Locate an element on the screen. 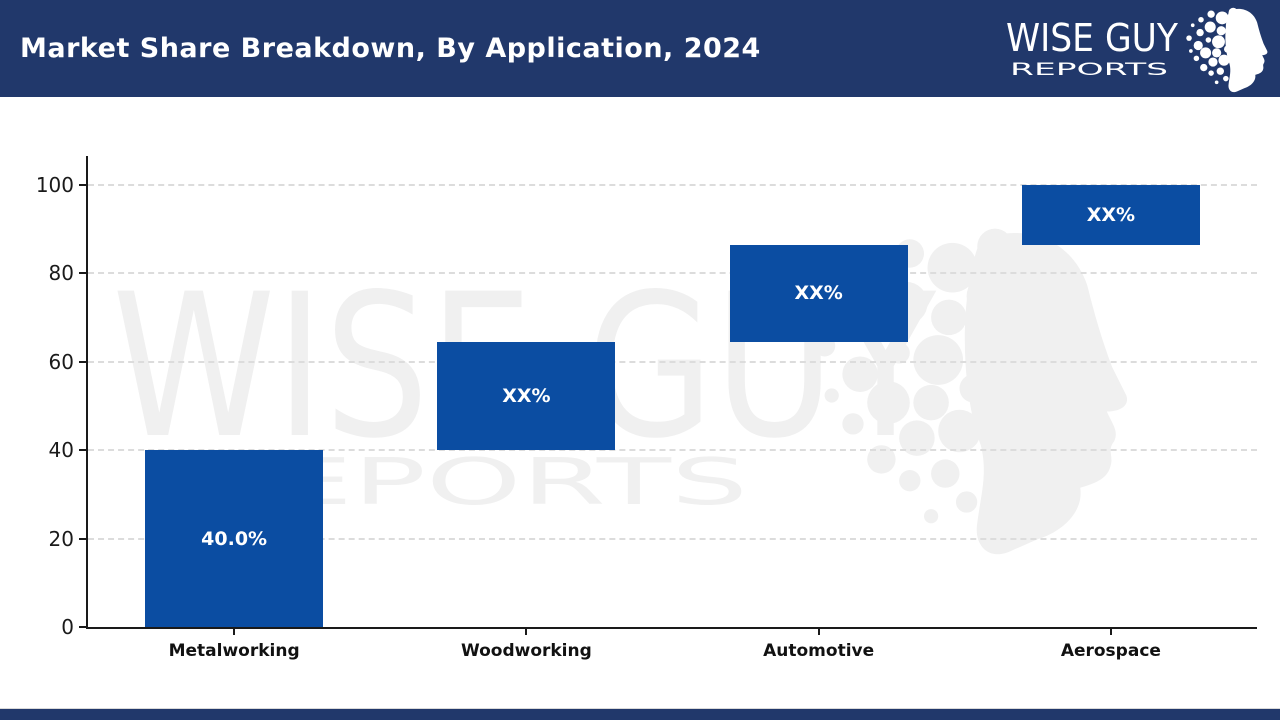 The width and height of the screenshot is (1280, 720). footer-bar is located at coordinates (640, 714).